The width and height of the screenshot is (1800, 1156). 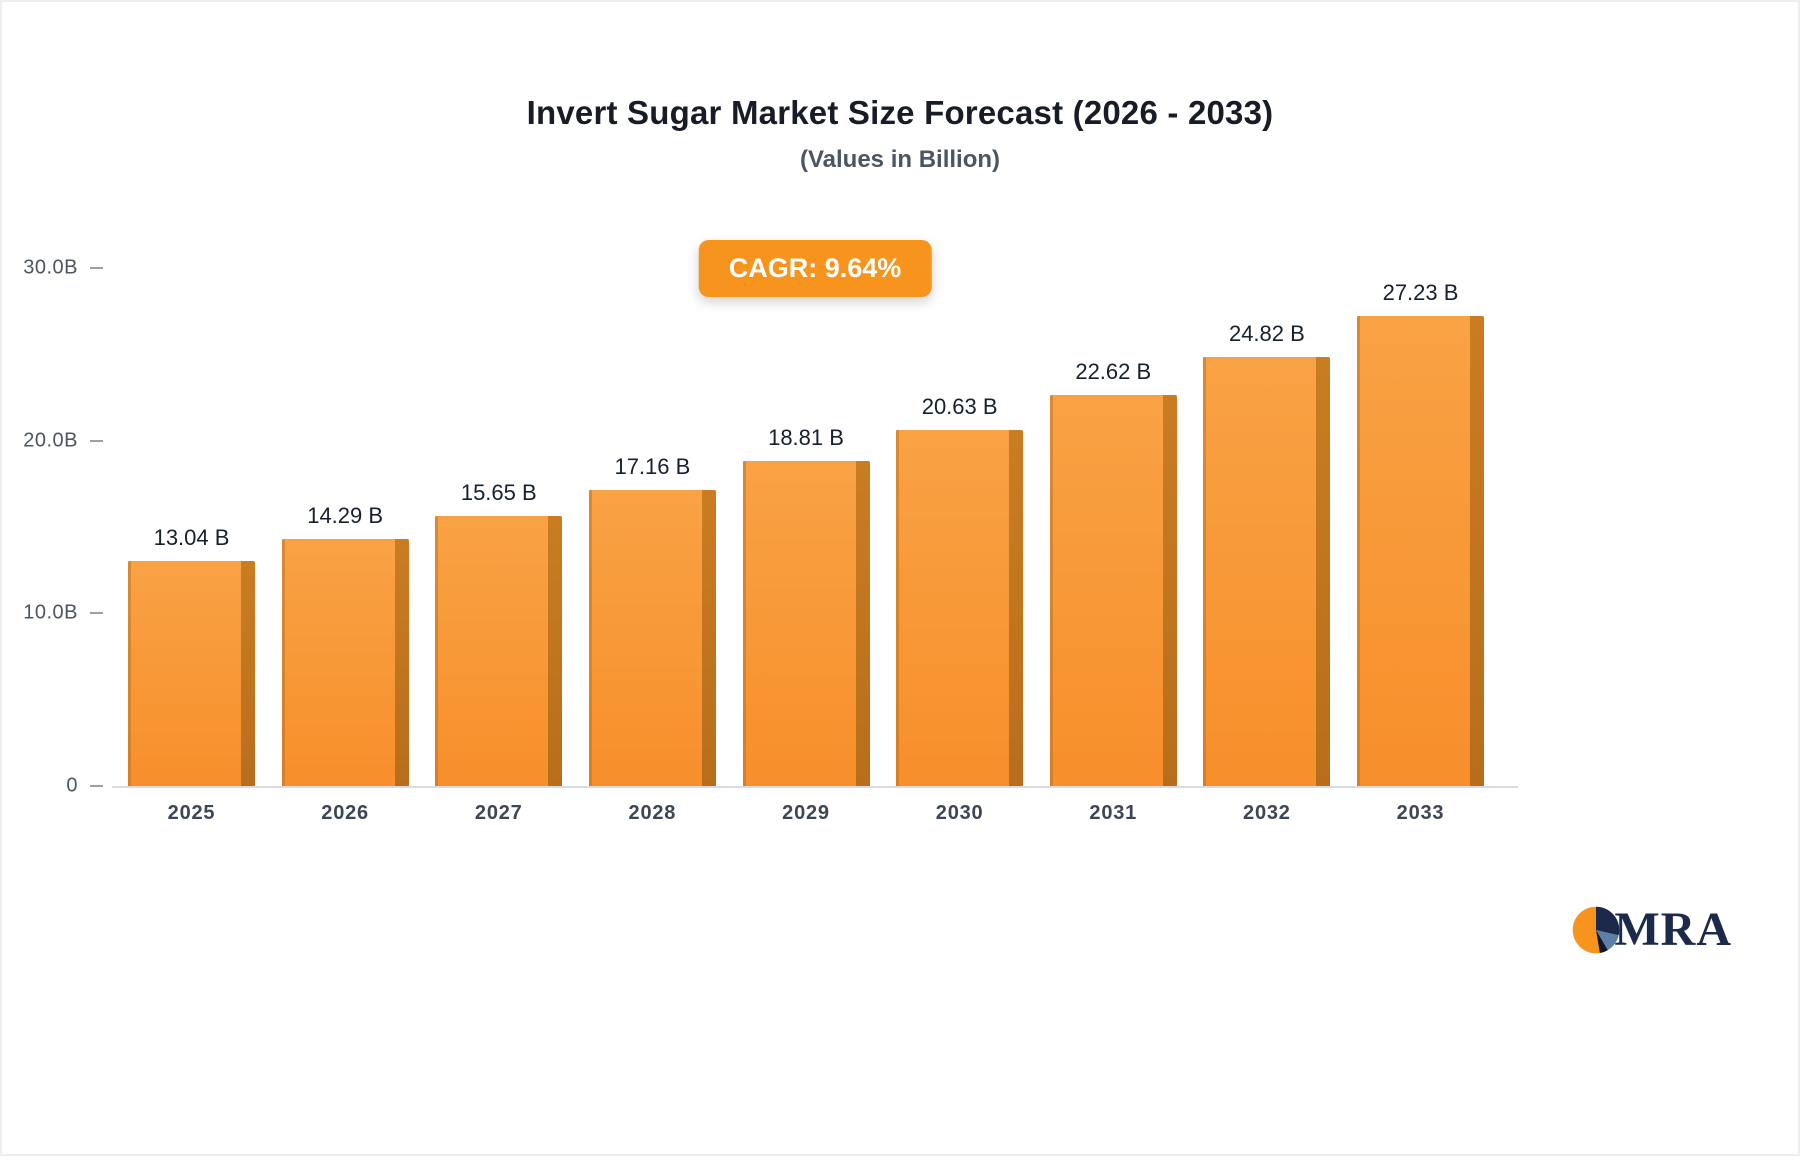 I want to click on bar-group-2032: 24.82 B, so click(x=1267, y=553).